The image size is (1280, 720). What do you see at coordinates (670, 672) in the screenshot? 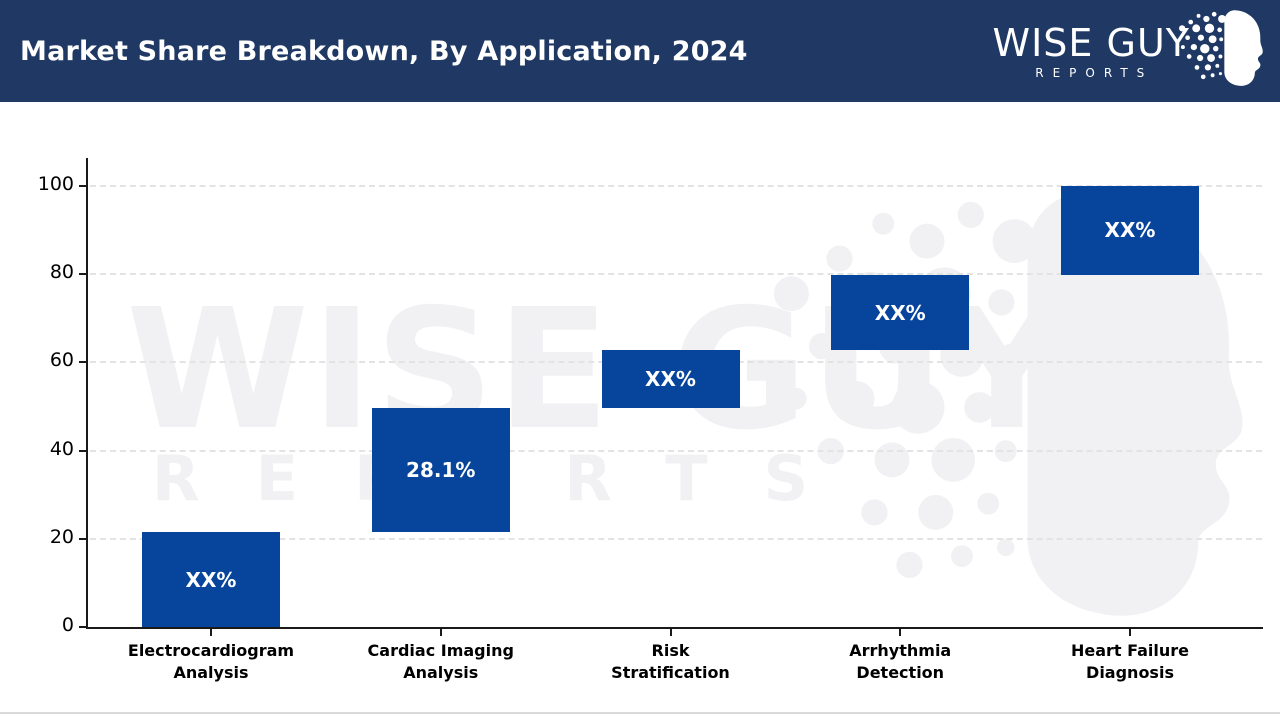
I see `category-label-line: Stratification` at bounding box center [670, 672].